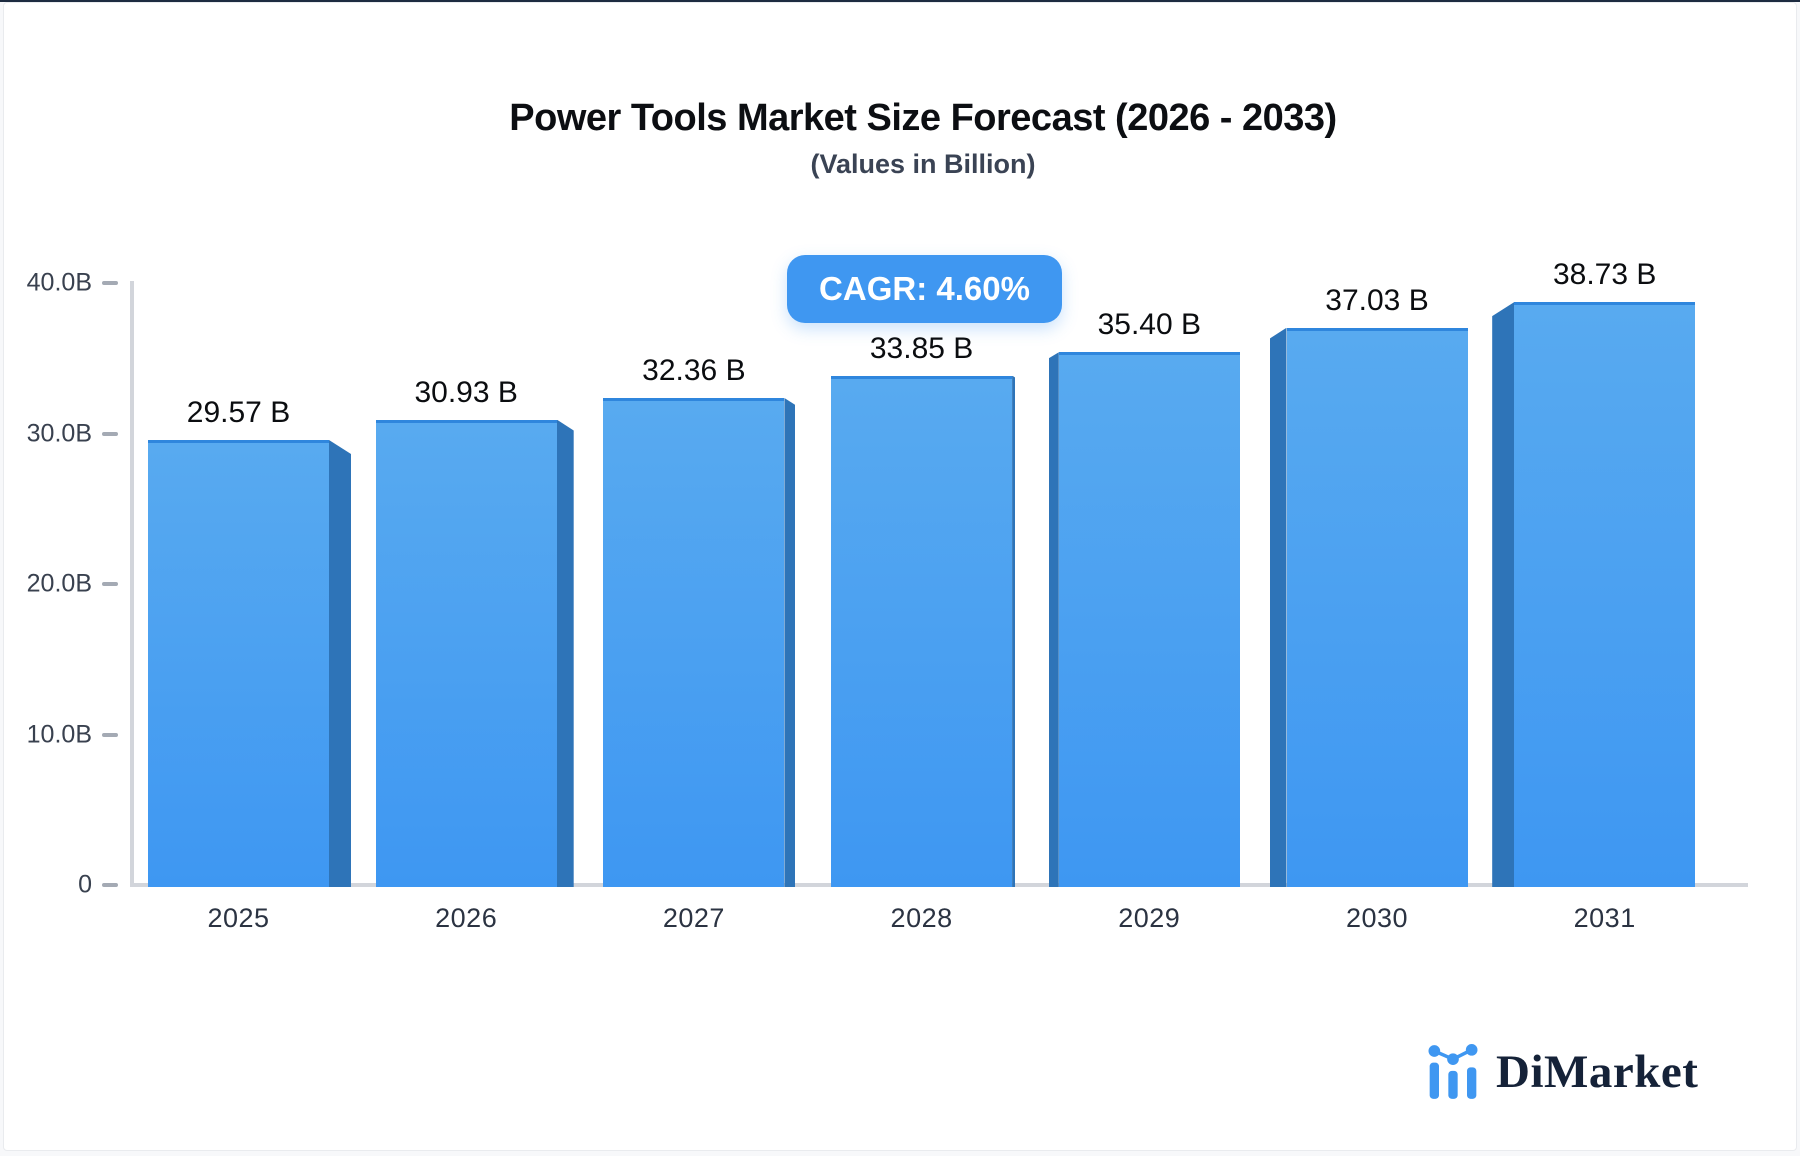 This screenshot has width=1800, height=1156. What do you see at coordinates (1149, 918) in the screenshot?
I see `x-axis-category-label: 2029` at bounding box center [1149, 918].